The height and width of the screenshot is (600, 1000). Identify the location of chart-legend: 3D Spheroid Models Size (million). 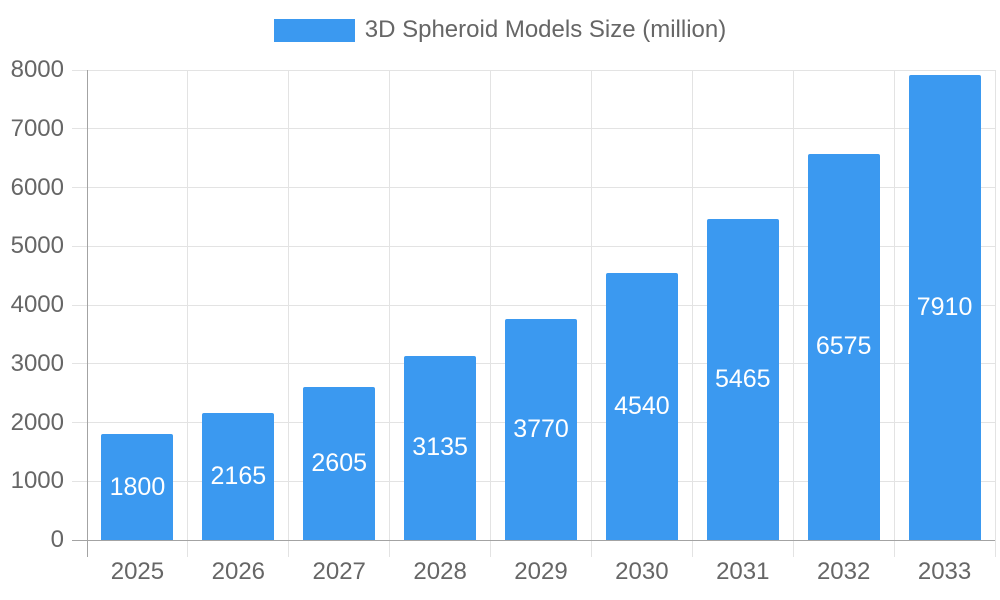
(500, 30).